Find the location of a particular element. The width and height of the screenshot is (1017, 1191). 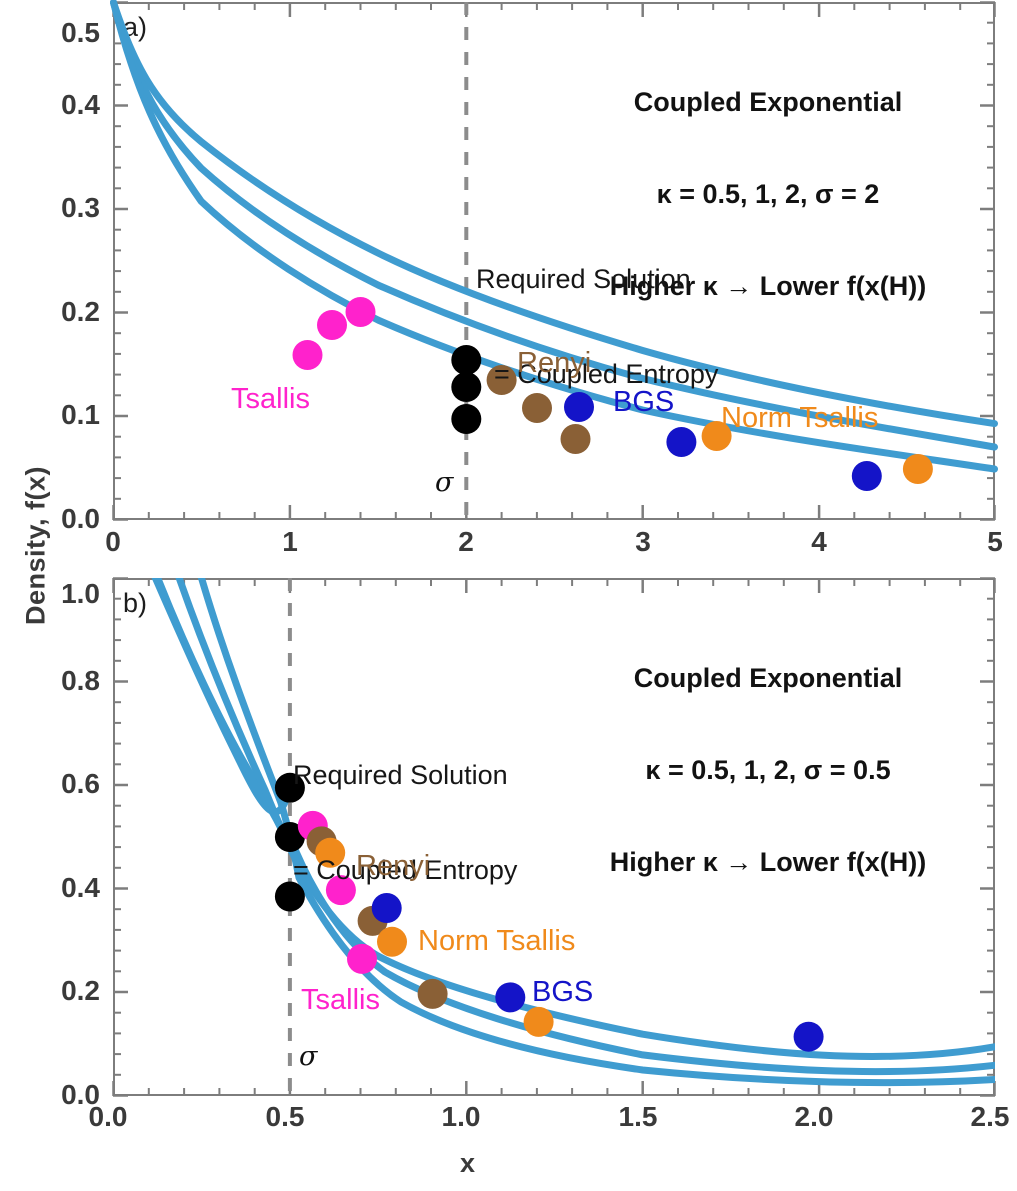

xtick-b-3: 1.5 is located at coordinates (638, 1116).